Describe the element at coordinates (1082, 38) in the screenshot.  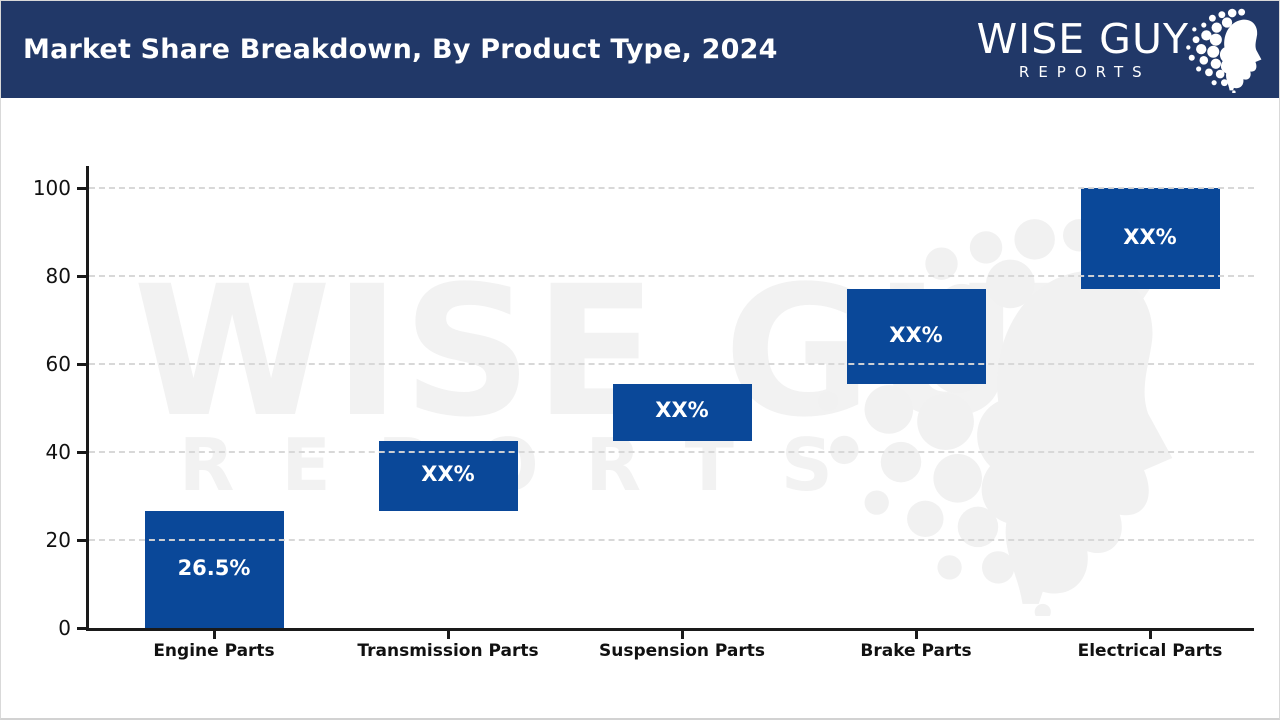
I see `logo-wordmark: WISE GUY` at that location.